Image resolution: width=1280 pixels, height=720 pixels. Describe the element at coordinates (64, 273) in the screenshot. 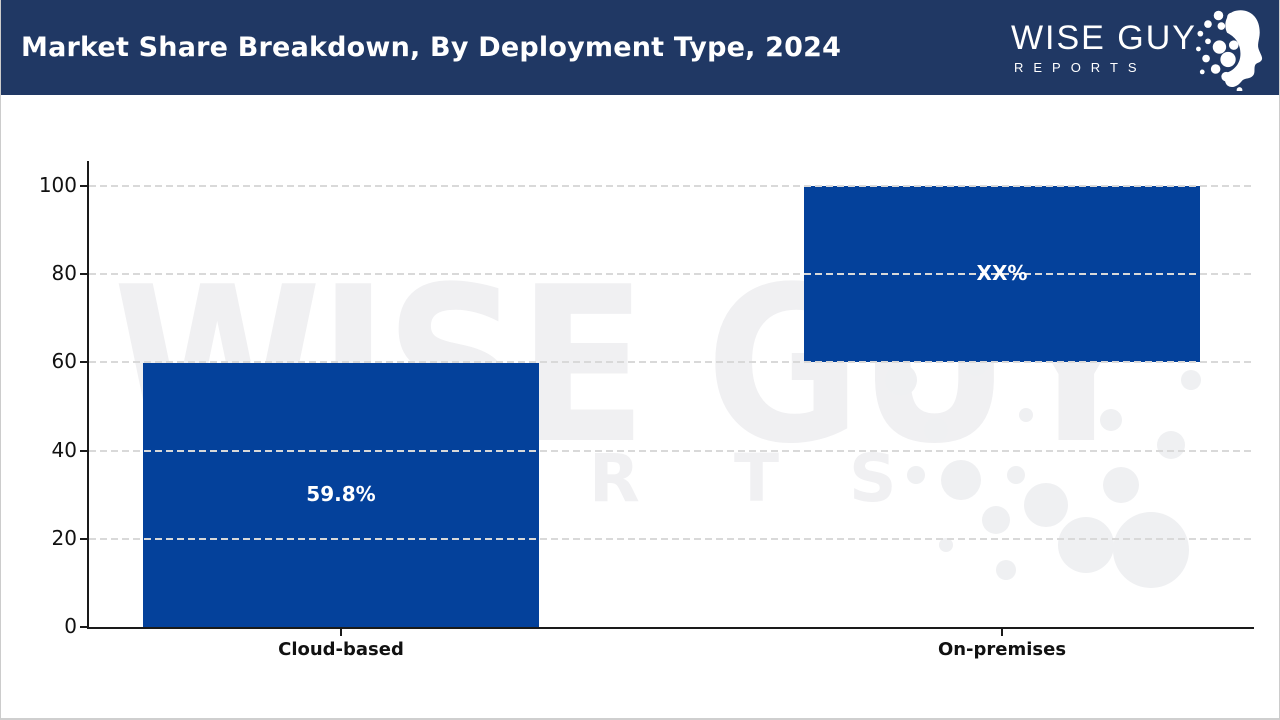

I see `y-tick-label-80: 80` at that location.